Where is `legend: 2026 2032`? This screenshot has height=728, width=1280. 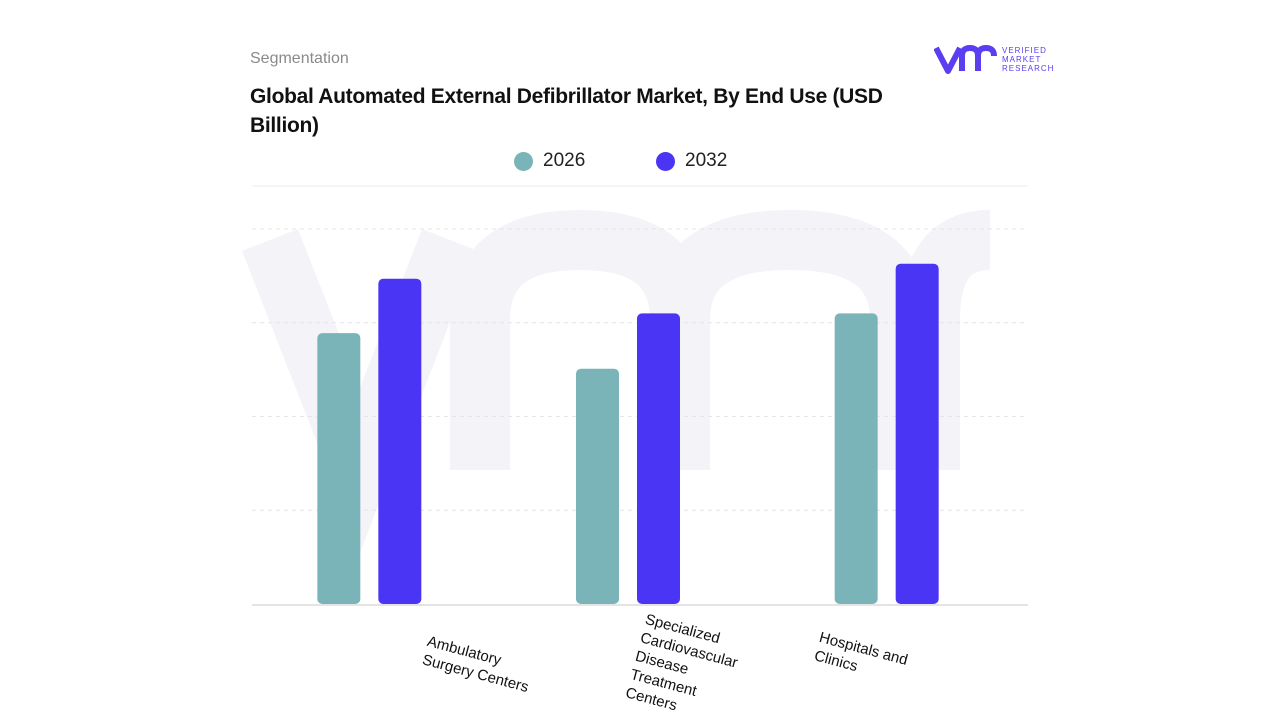
legend: 2026 2032 is located at coordinates (640, 162).